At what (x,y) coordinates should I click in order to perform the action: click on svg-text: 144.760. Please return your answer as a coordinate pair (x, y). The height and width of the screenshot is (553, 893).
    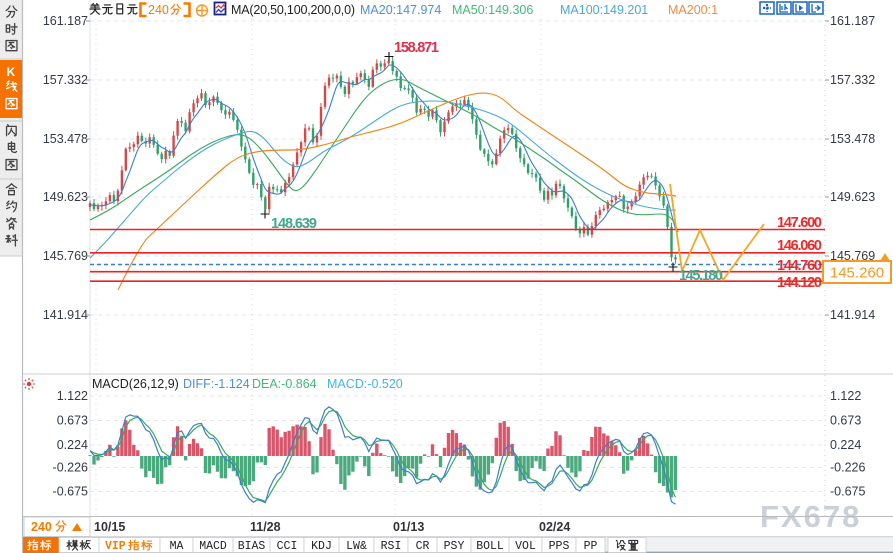
    Looking at the image, I should click on (799, 266).